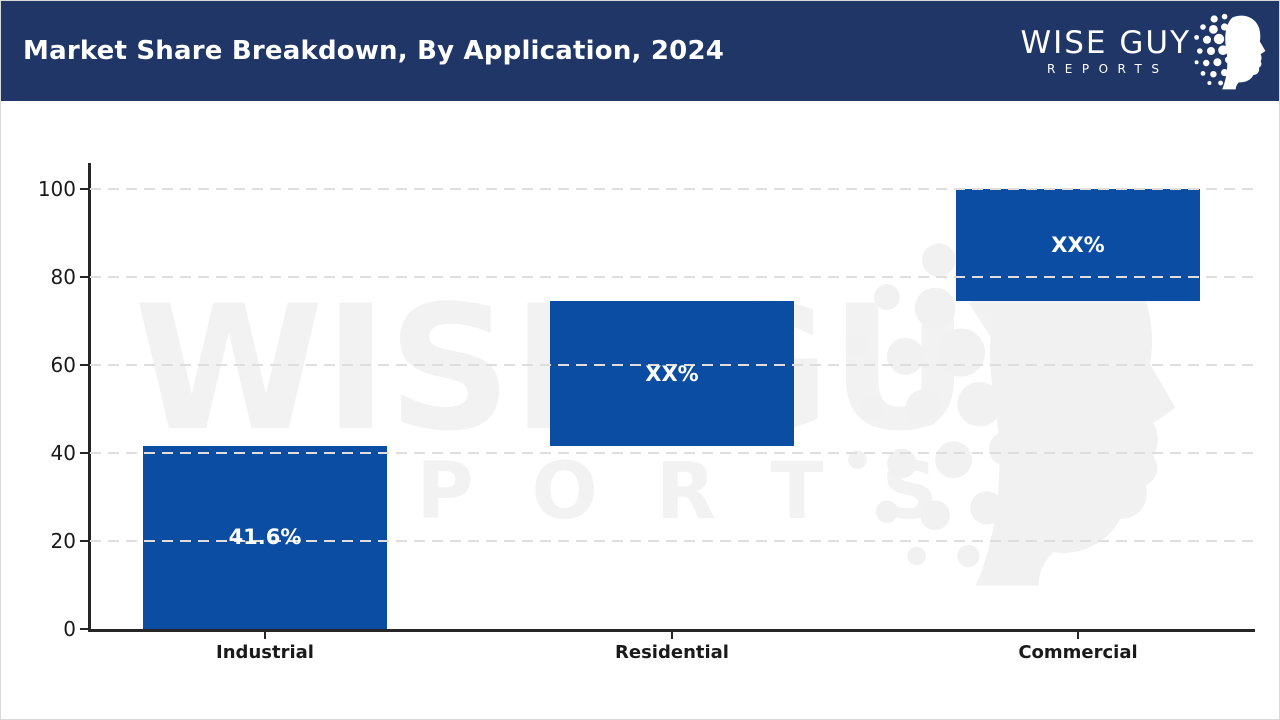 This screenshot has width=1280, height=720. I want to click on y-tick-label: 100, so click(56, 189).